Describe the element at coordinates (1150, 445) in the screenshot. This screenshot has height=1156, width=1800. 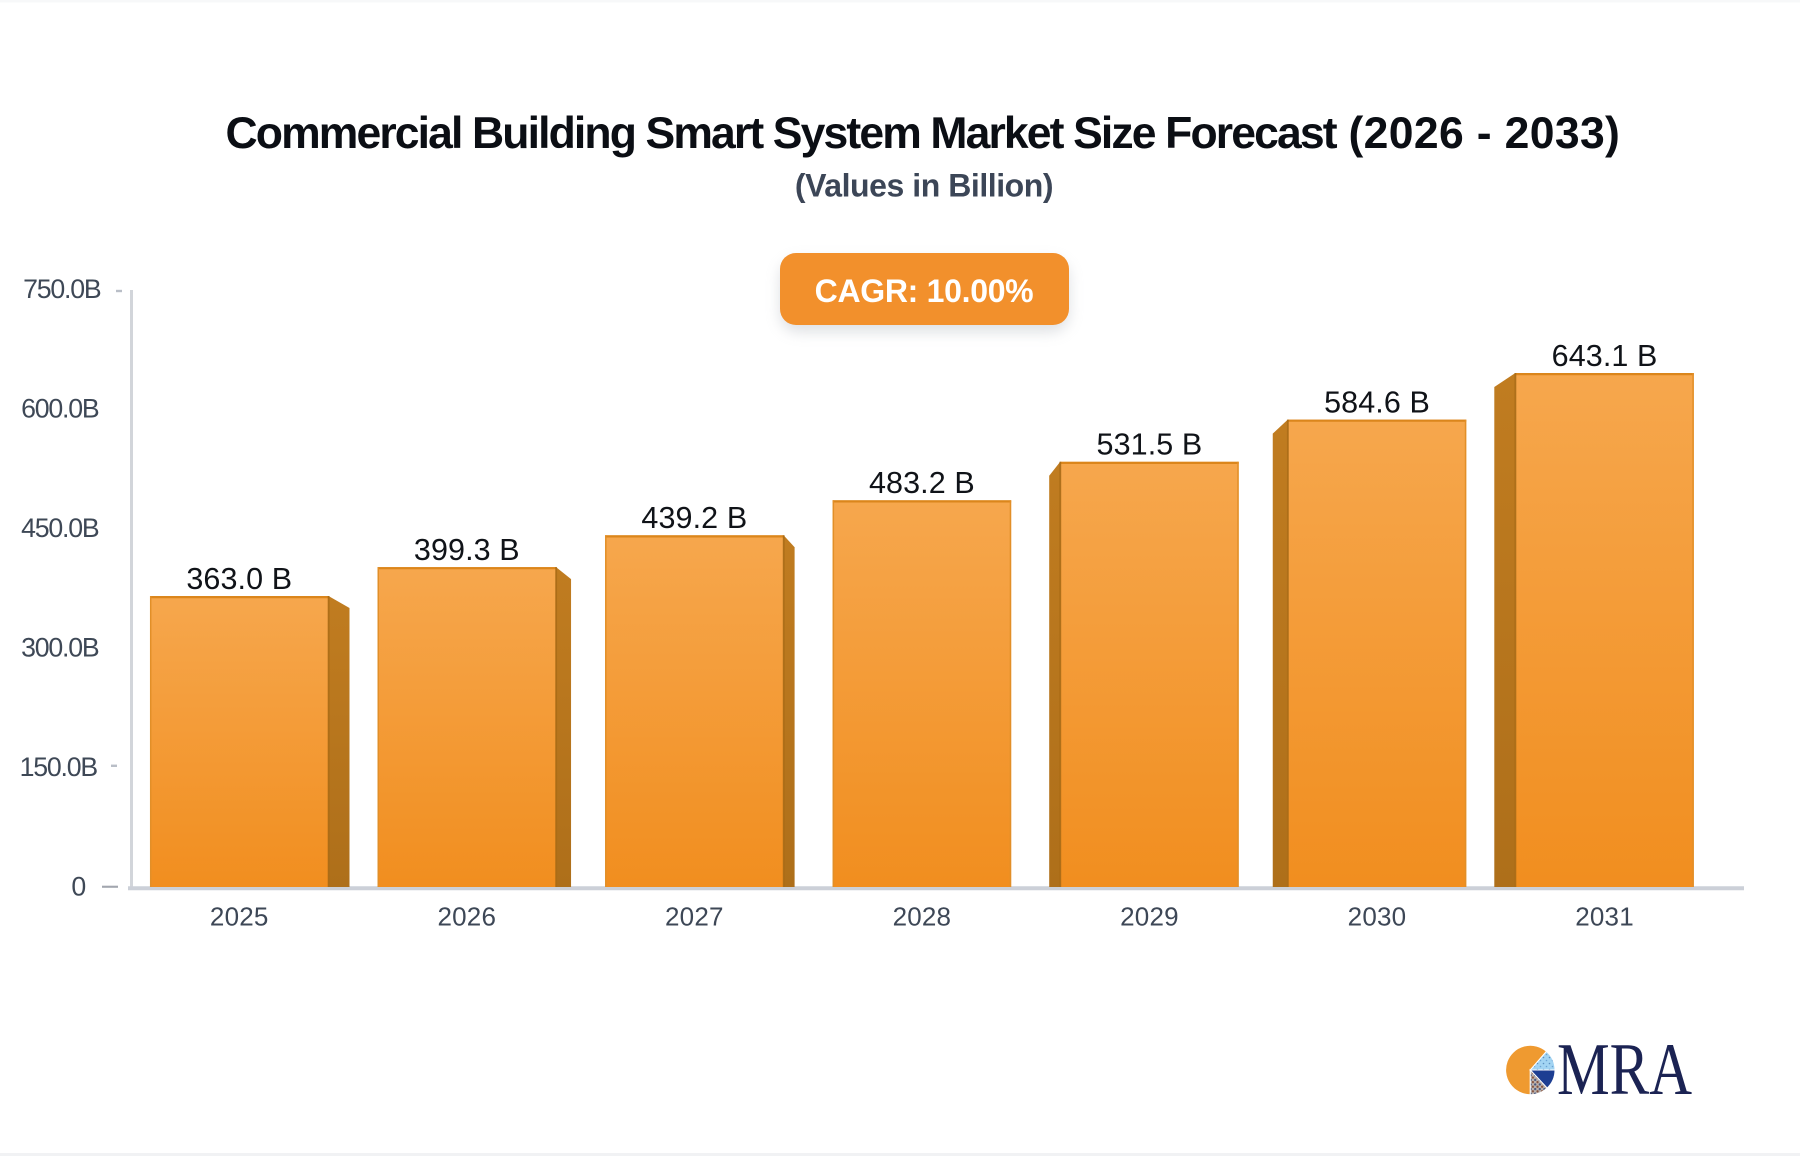
I see `svg-text: 531.5 B` at that location.